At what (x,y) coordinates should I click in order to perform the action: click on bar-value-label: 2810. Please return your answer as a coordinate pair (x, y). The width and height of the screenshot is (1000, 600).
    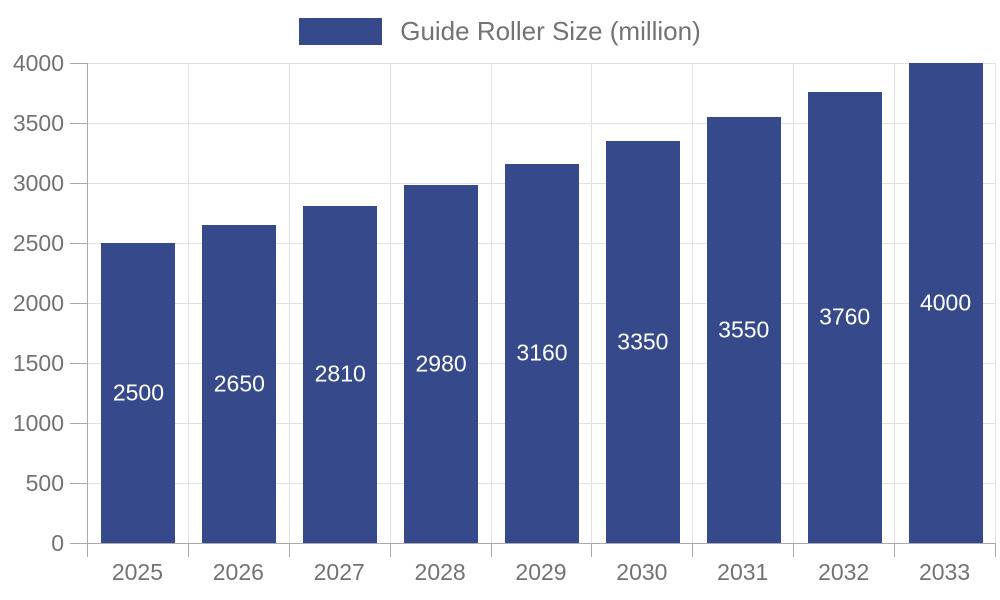
    Looking at the image, I should click on (340, 373).